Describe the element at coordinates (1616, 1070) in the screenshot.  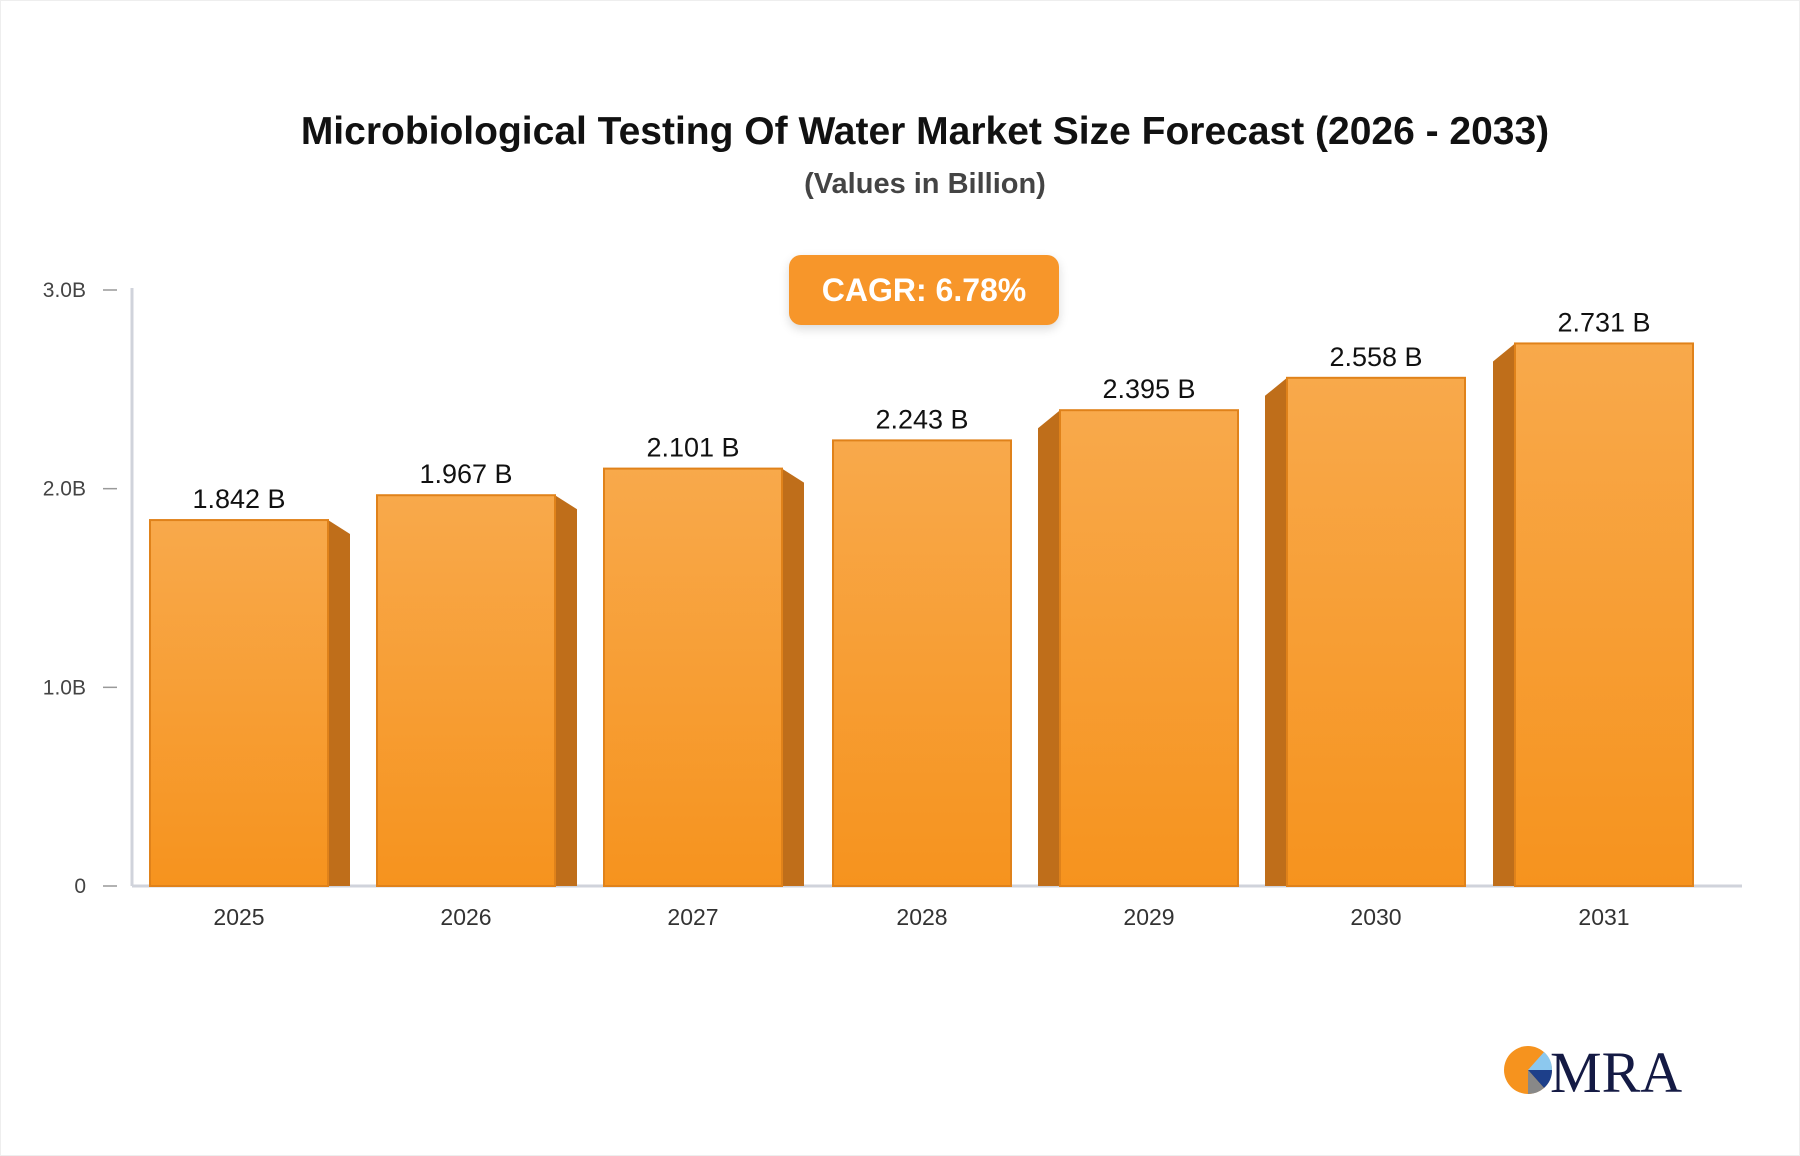
I see `svg-text: MRA` at that location.